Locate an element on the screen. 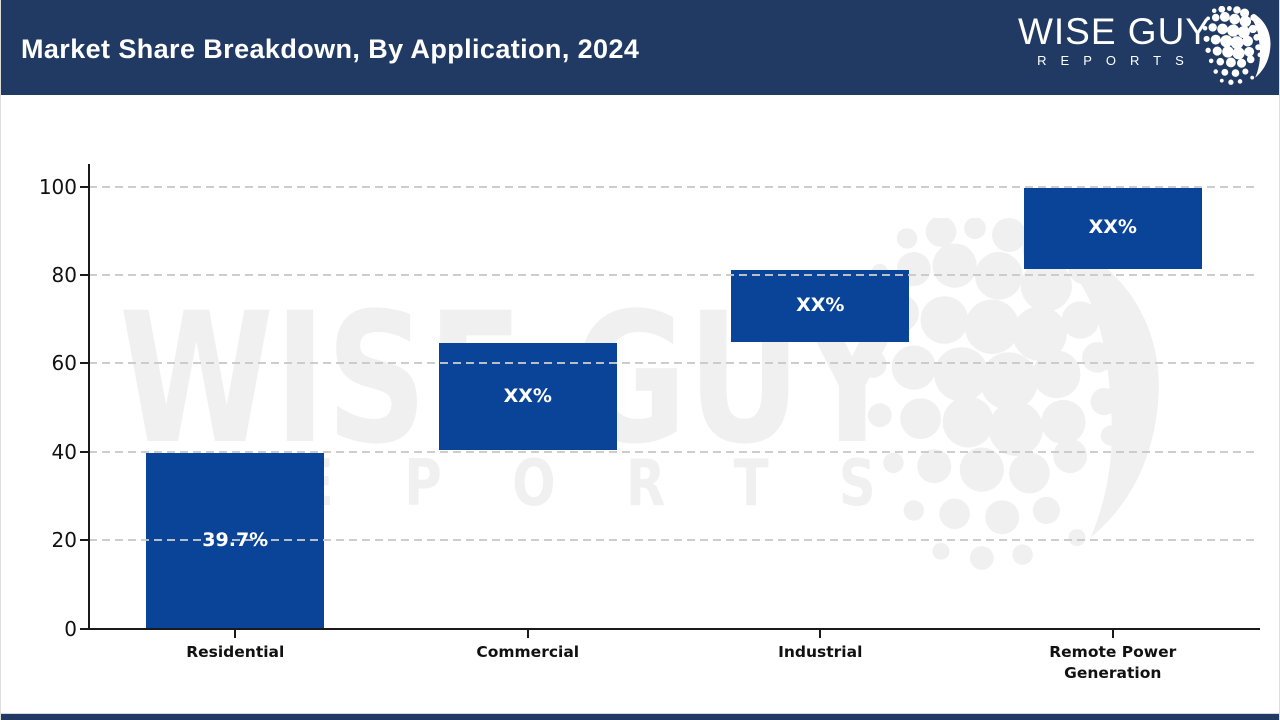  x-axis-line is located at coordinates (674, 629).